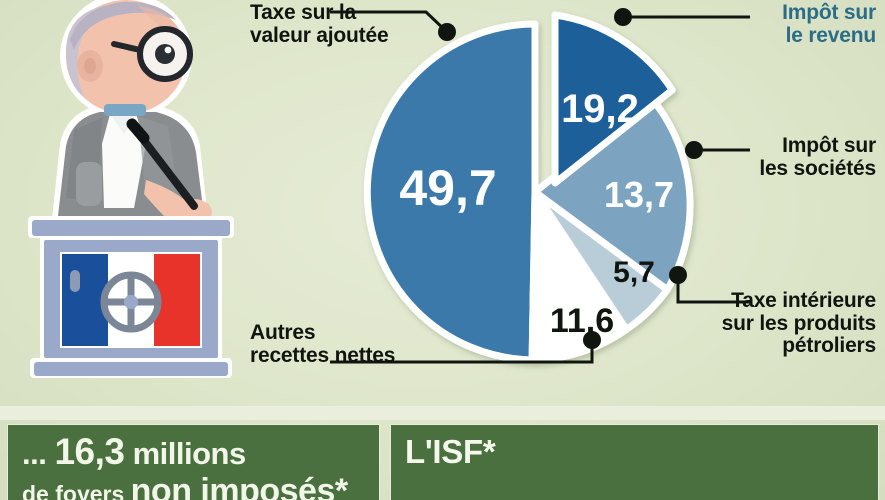  What do you see at coordinates (162, 164) in the screenshot?
I see `microphone-icon` at bounding box center [162, 164].